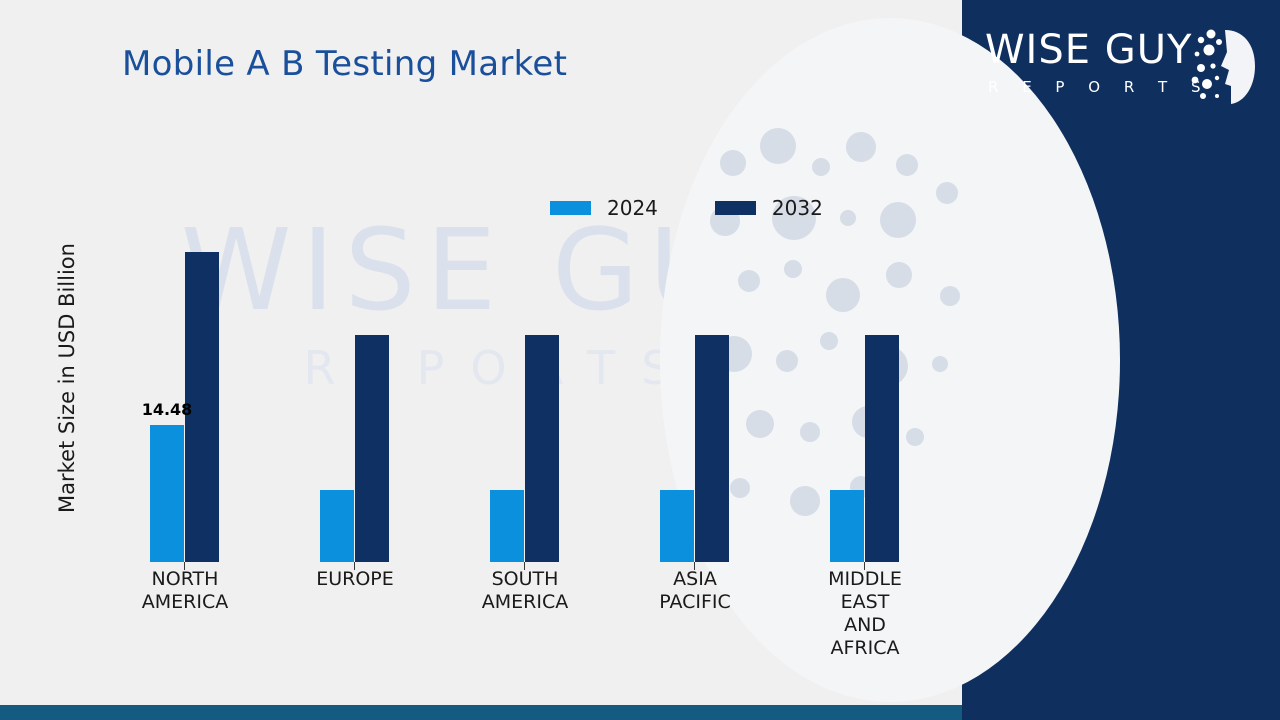 The width and height of the screenshot is (1280, 720). I want to click on legend-item-2024: 2024, so click(604, 208).